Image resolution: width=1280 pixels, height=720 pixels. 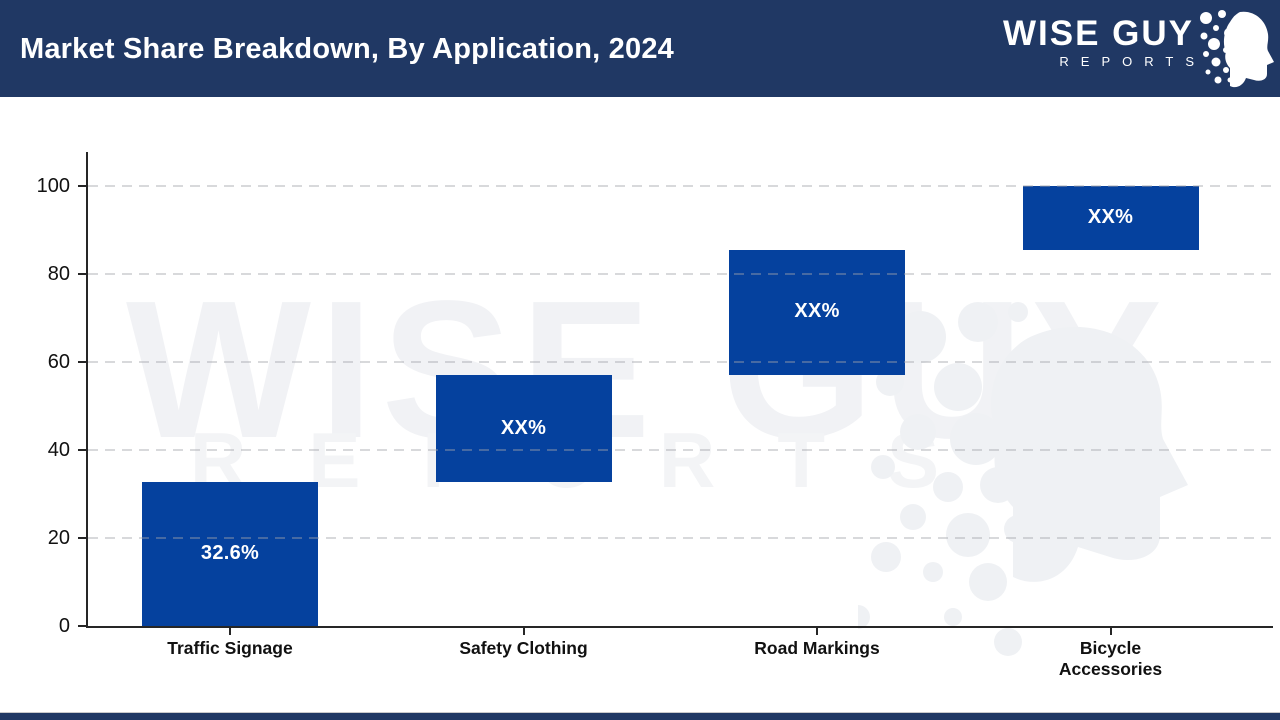 What do you see at coordinates (58, 361) in the screenshot?
I see `y-tick-label: 60` at bounding box center [58, 361].